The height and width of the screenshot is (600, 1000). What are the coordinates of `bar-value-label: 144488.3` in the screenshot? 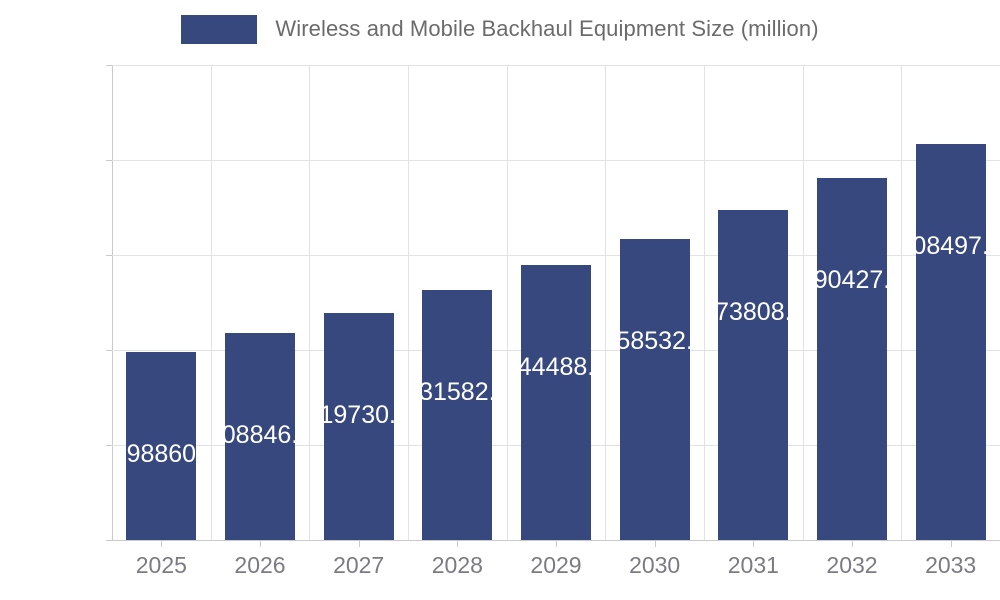 It's located at (556, 367).